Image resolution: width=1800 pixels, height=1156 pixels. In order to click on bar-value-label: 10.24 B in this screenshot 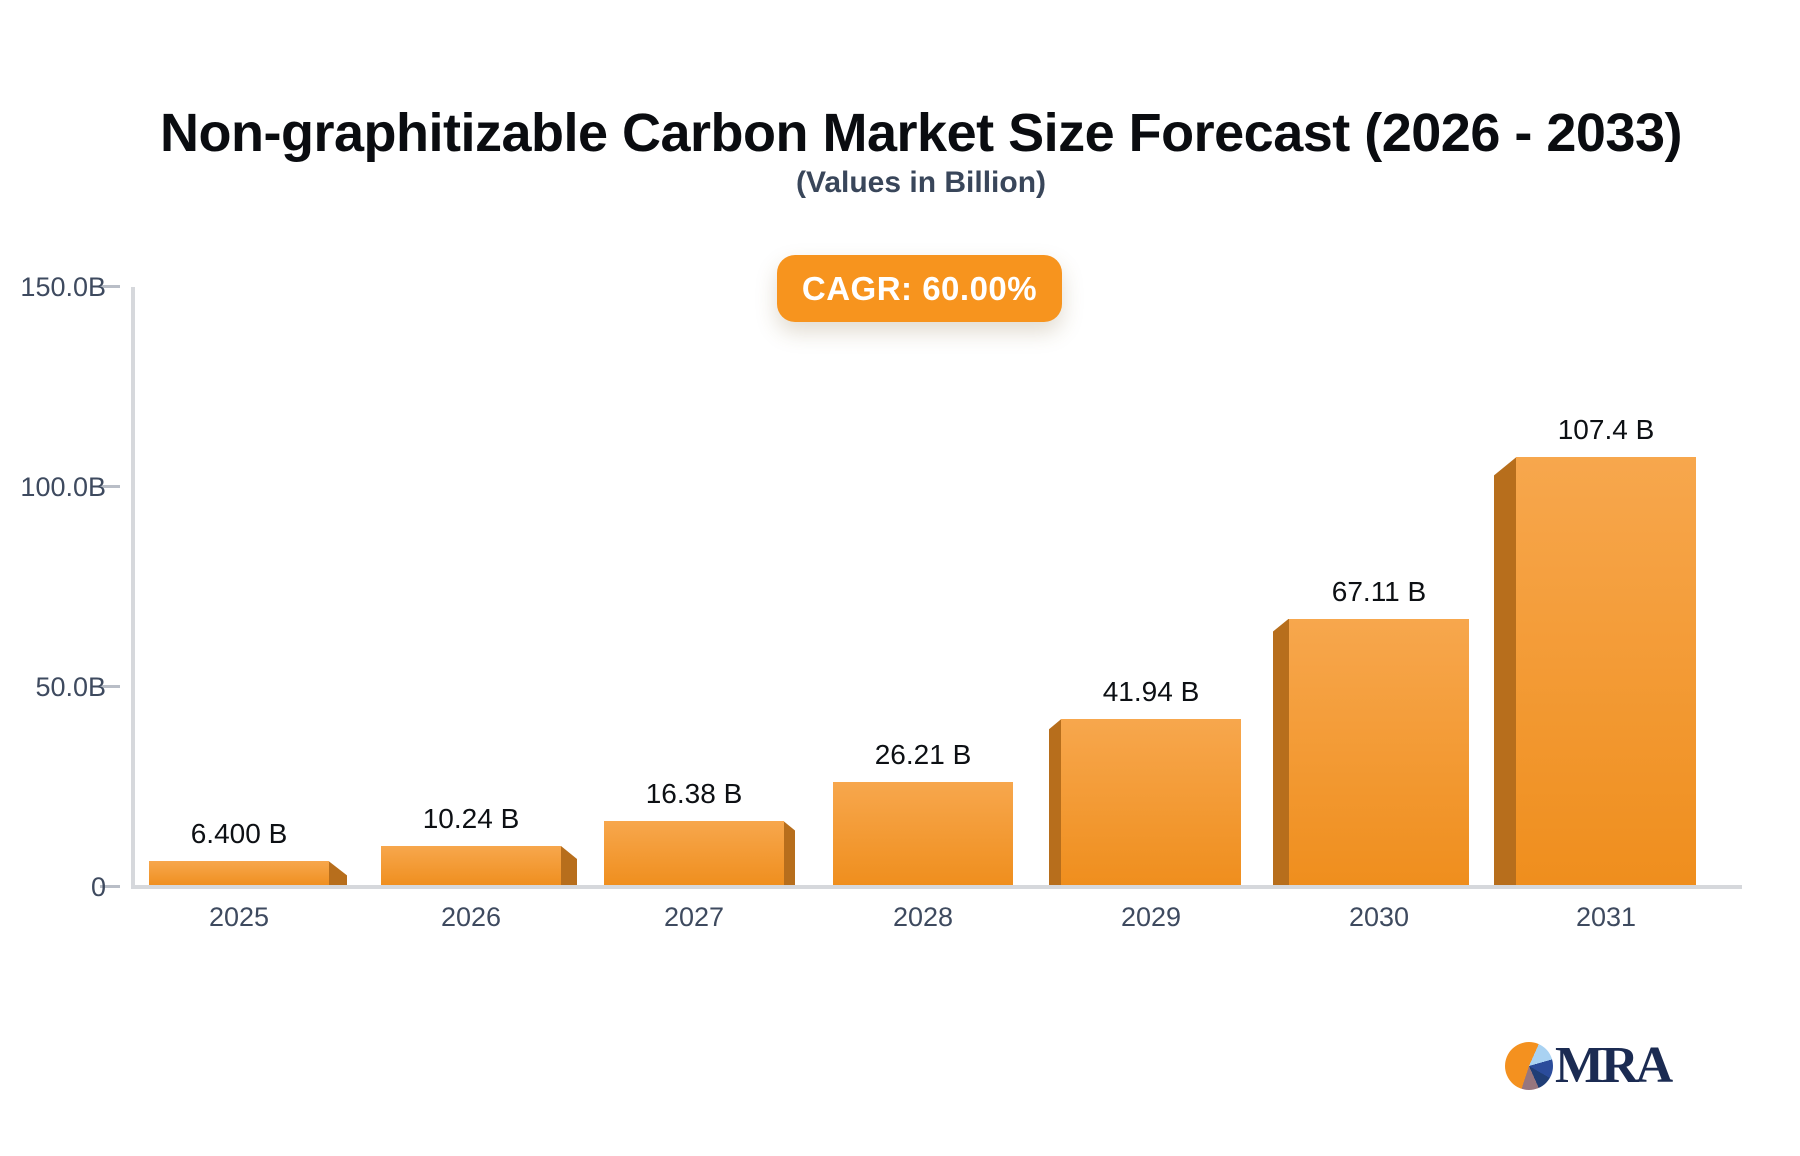, I will do `click(471, 819)`.